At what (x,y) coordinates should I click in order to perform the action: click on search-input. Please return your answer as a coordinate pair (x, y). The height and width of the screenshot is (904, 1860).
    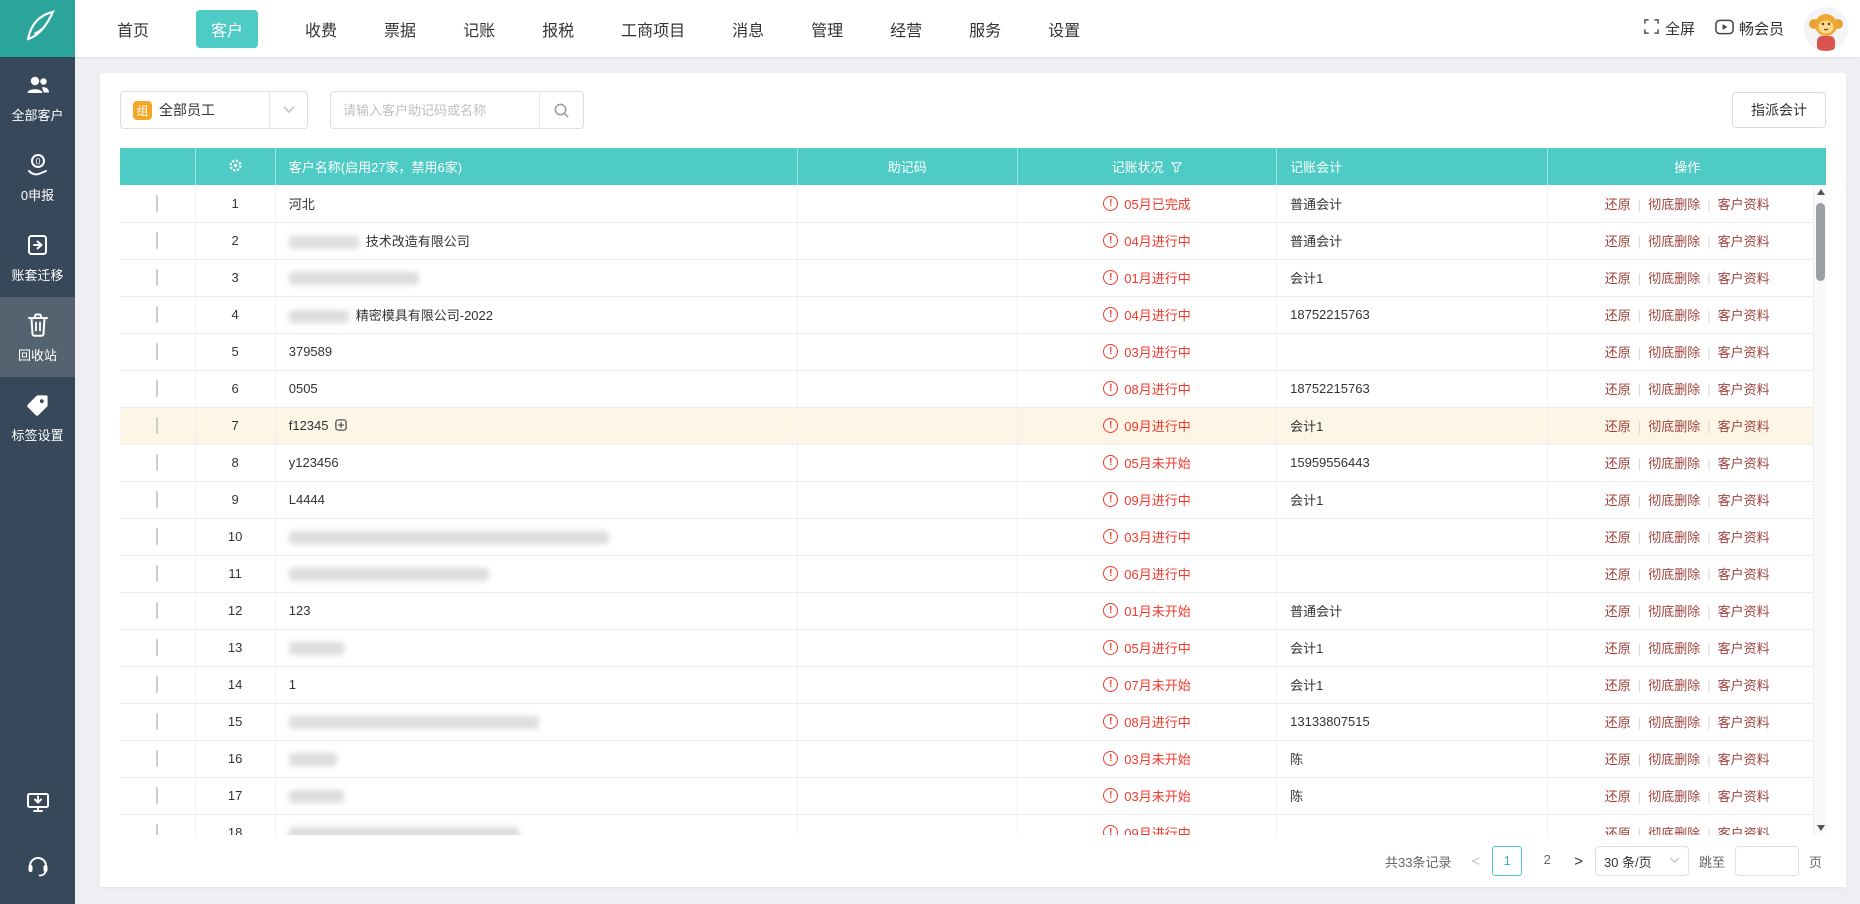
    Looking at the image, I should click on (435, 110).